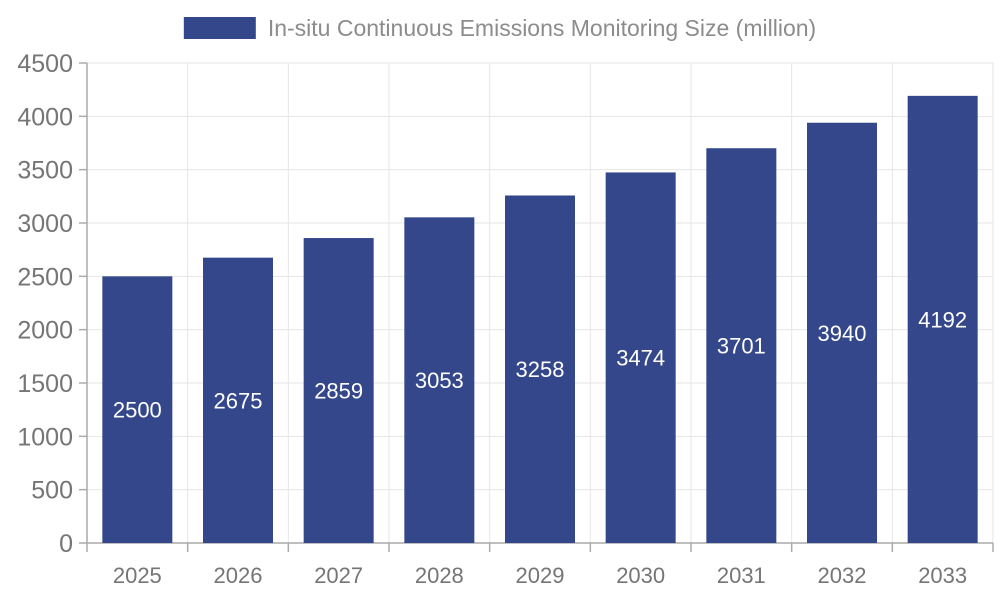 The width and height of the screenshot is (1000, 600). I want to click on bar-value-label: 3053, so click(439, 380).